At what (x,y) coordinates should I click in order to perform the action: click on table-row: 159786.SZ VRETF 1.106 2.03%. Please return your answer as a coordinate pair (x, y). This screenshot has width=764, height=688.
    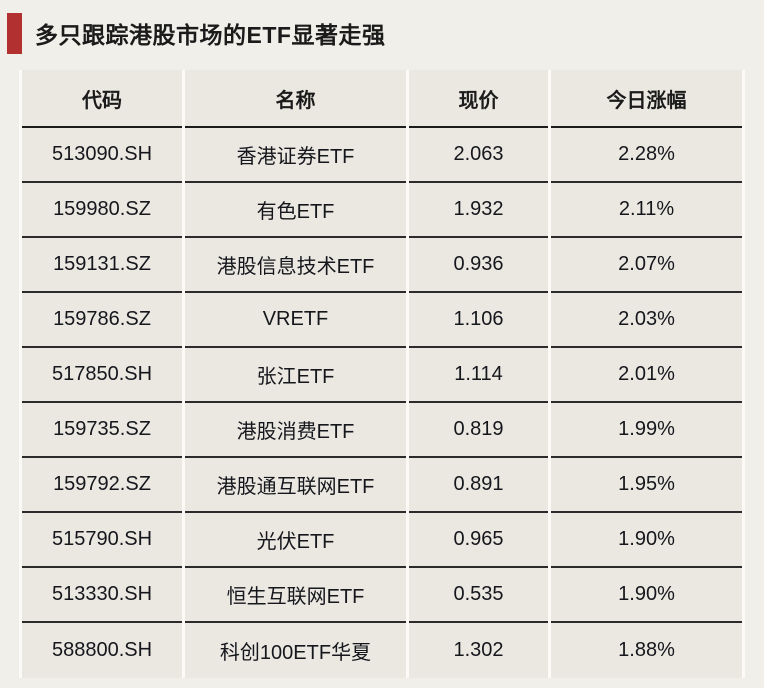
    Looking at the image, I should click on (382, 320).